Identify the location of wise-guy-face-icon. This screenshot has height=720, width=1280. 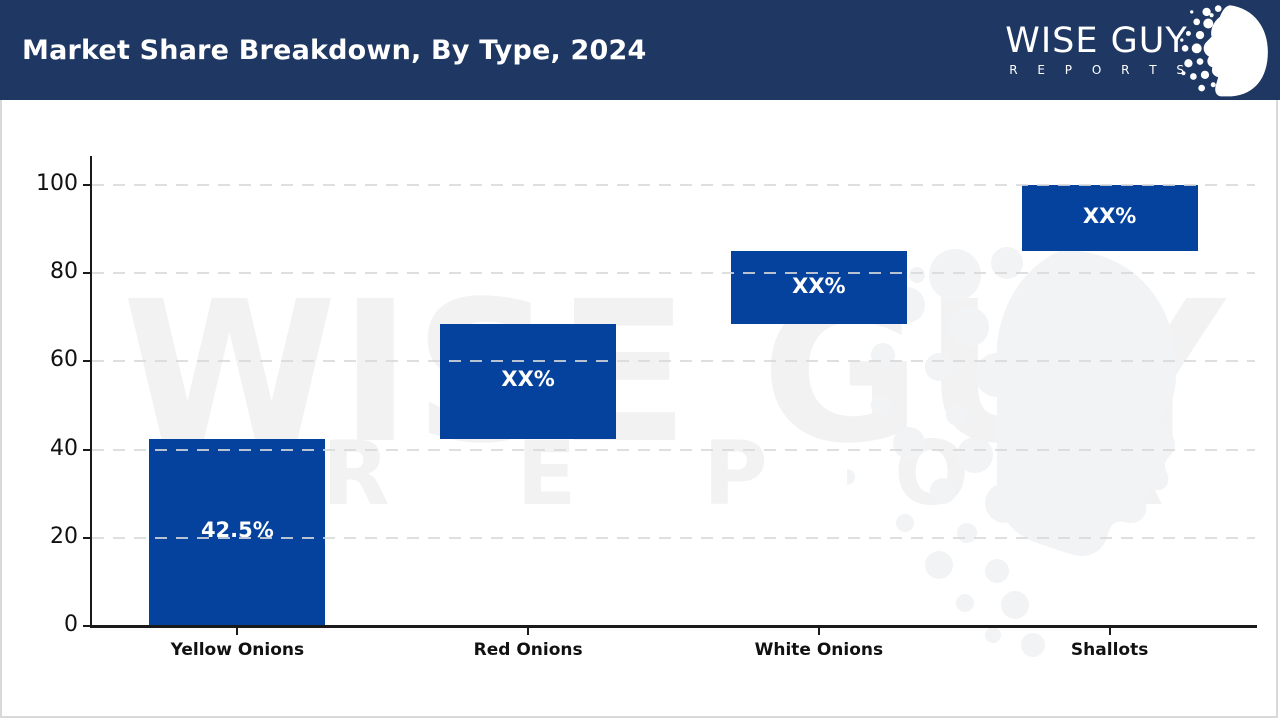
(1224, 51).